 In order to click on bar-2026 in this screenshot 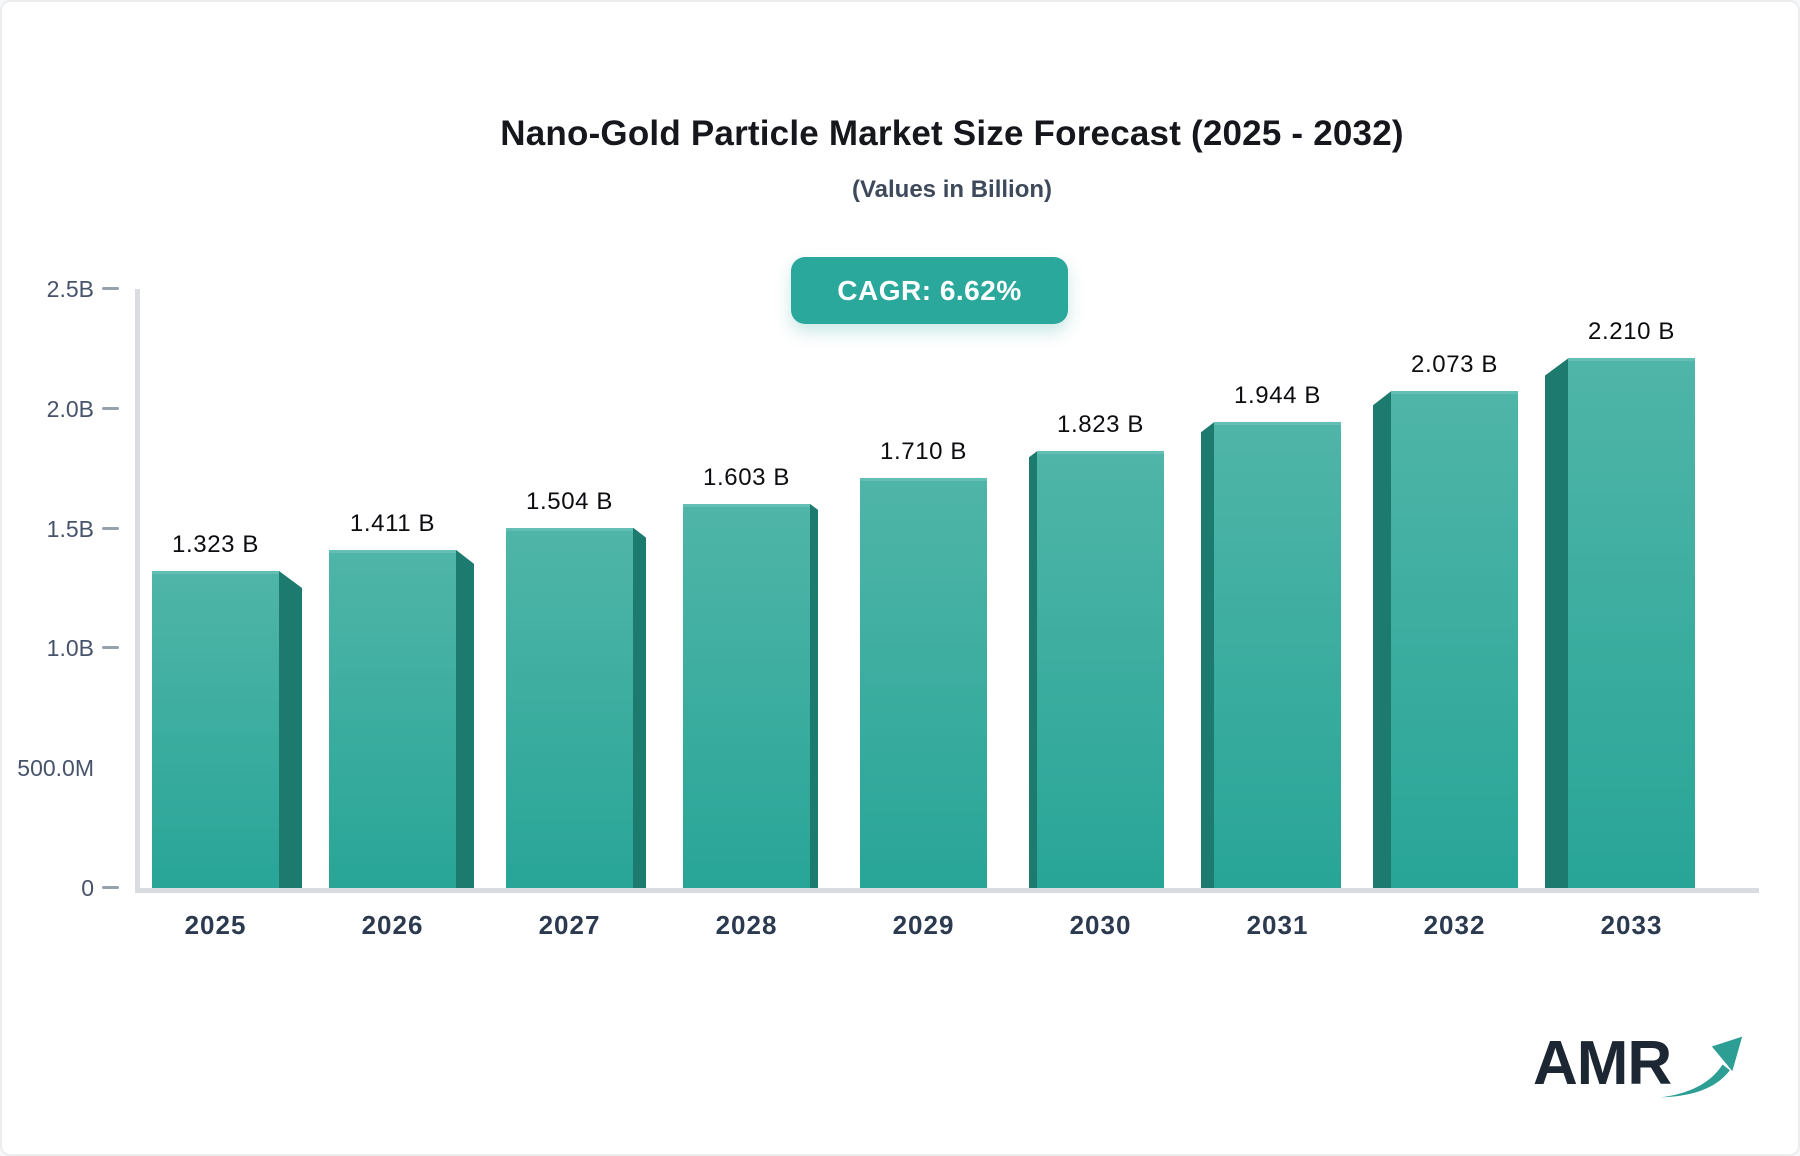, I will do `click(392, 718)`.